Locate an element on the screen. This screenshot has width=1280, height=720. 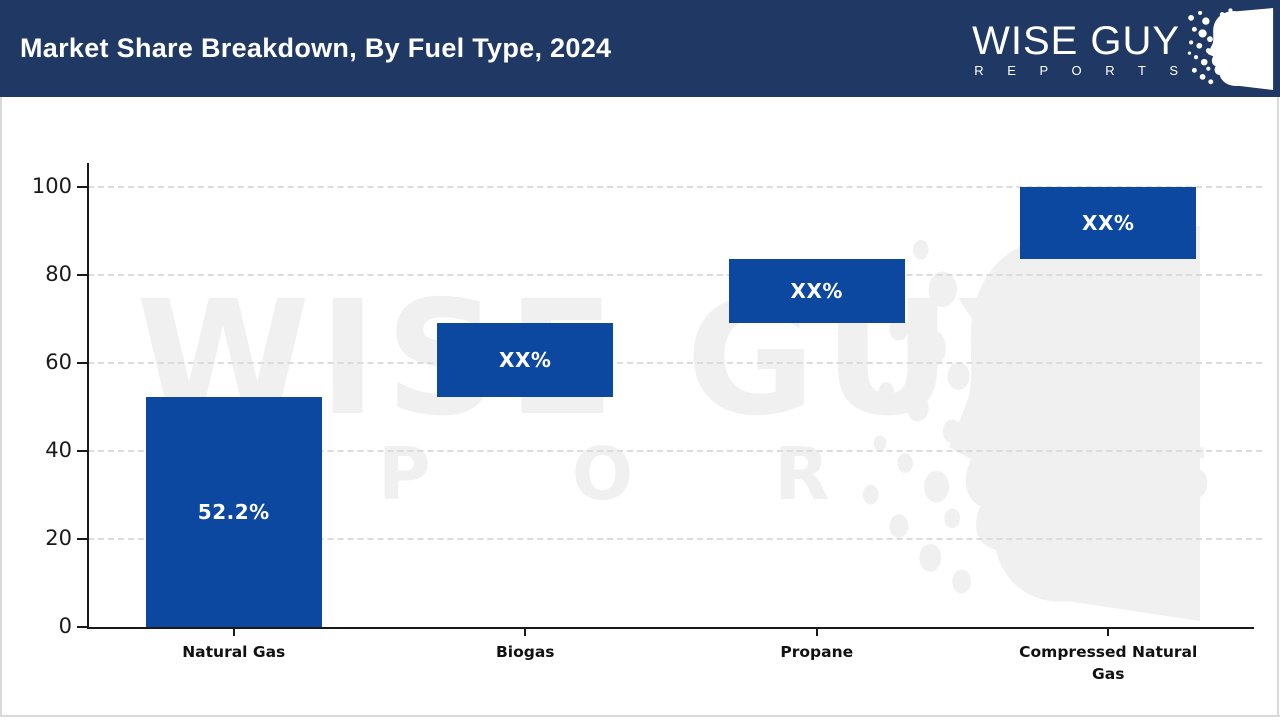
bar-value-label: 52.2% is located at coordinates (233, 512).